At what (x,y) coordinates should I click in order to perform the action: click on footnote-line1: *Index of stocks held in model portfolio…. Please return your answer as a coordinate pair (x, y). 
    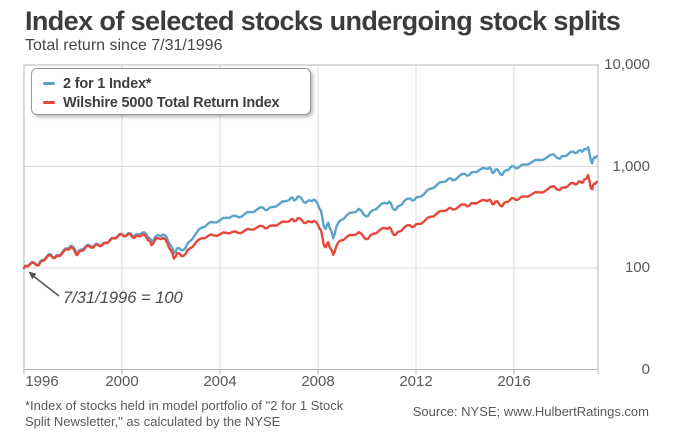
    Looking at the image, I should click on (184, 405).